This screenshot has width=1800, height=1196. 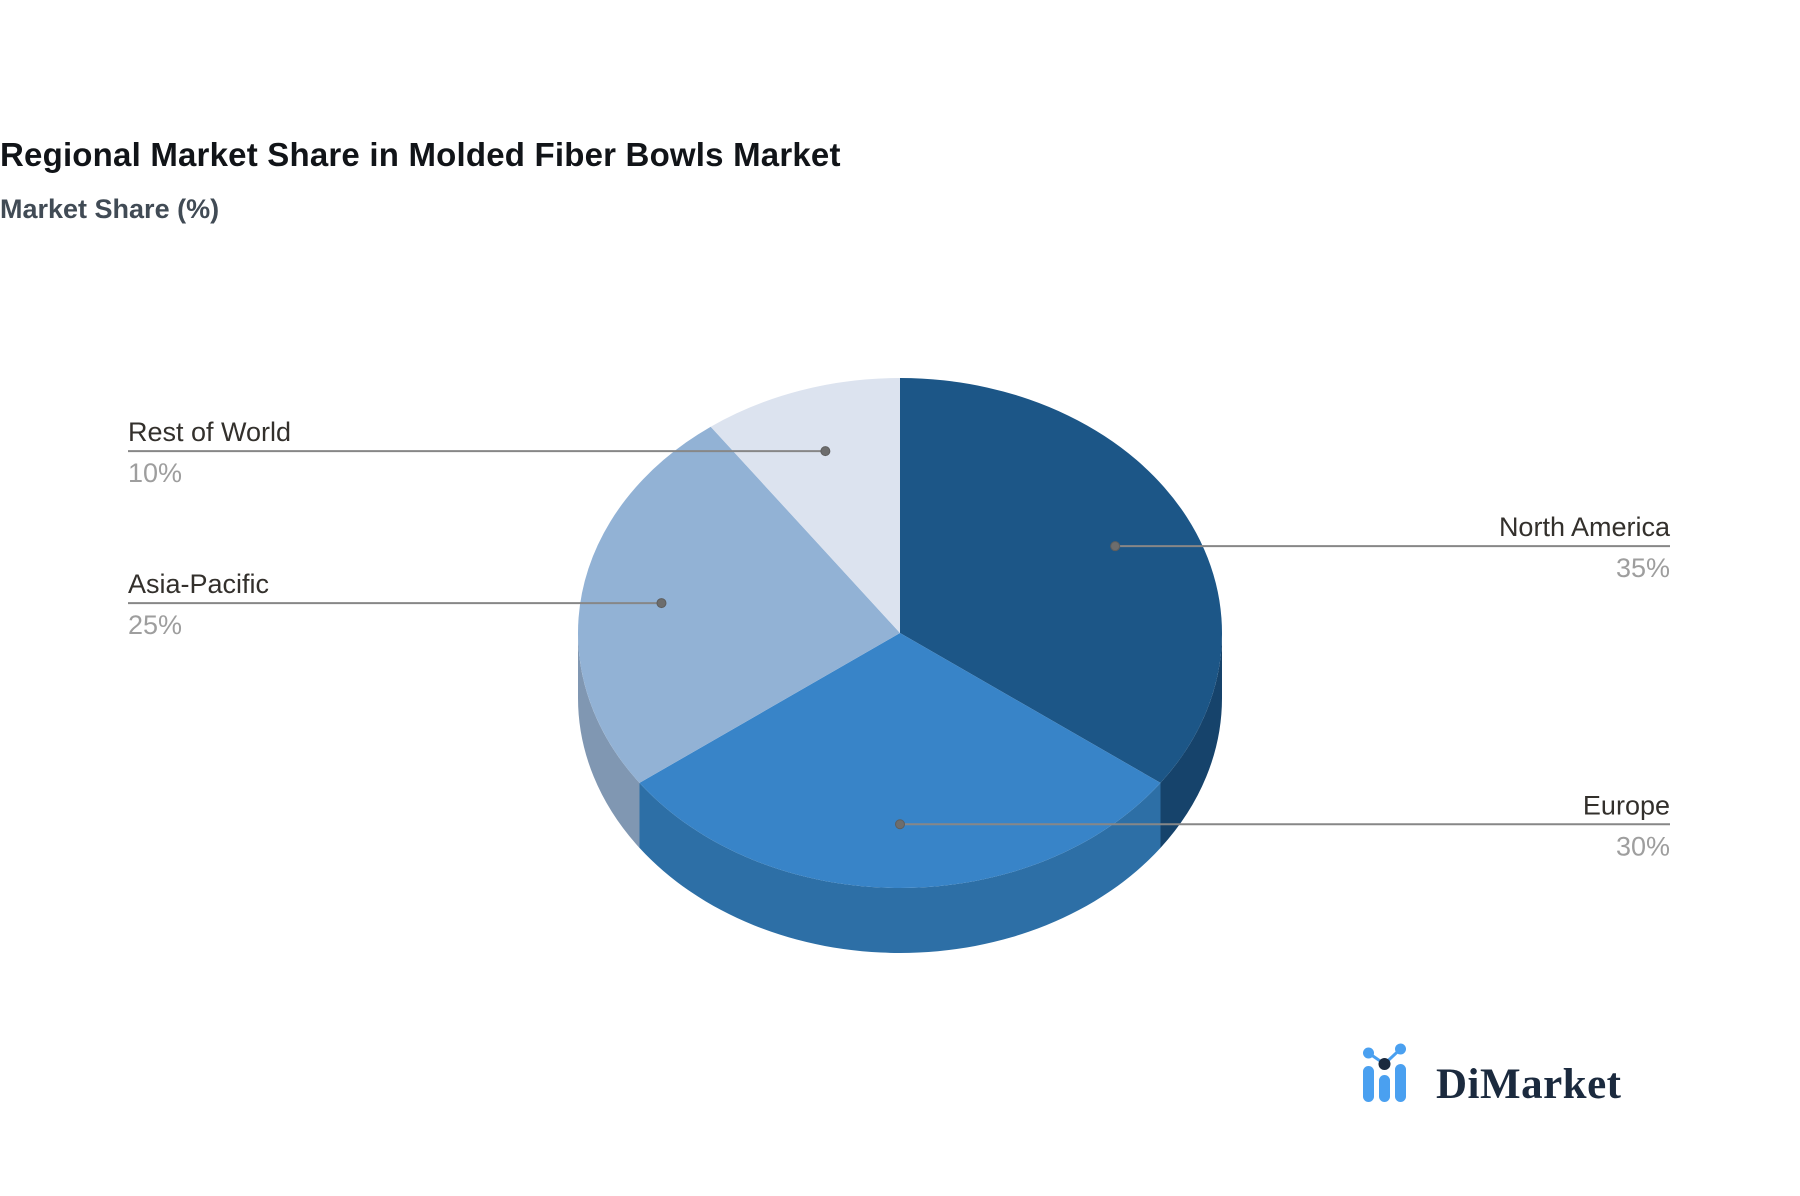 What do you see at coordinates (805, 505) in the screenshot?
I see `pie-slice-rest-of-world` at bounding box center [805, 505].